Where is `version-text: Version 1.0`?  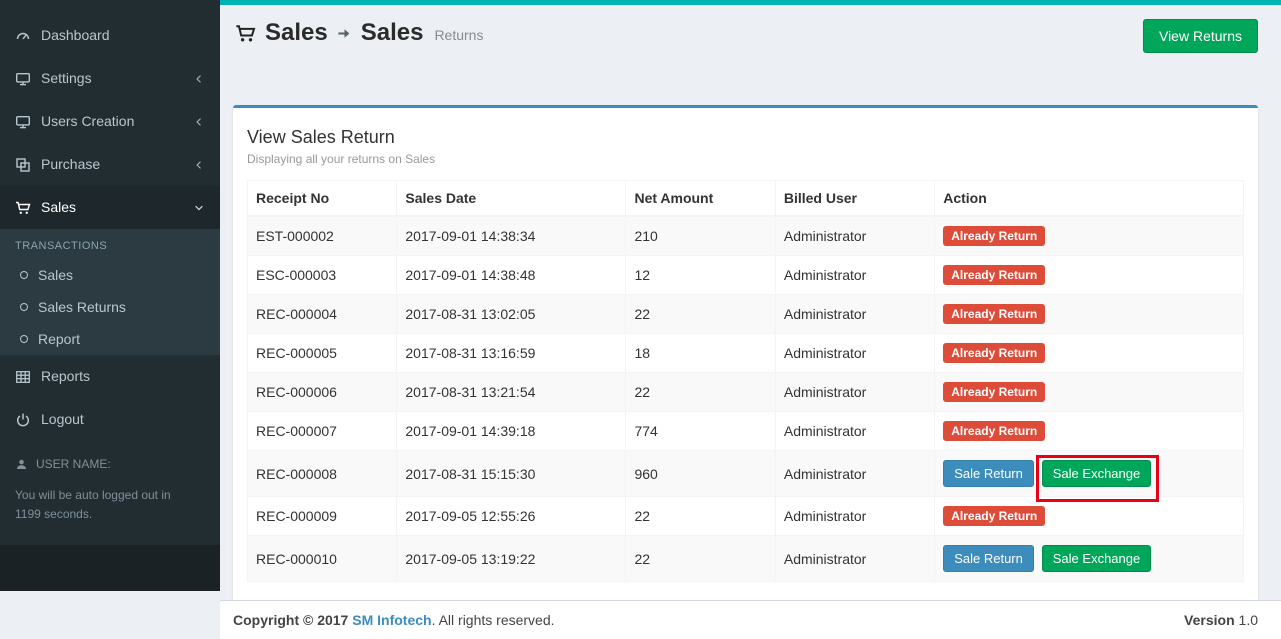
version-text: Version 1.0 is located at coordinates (1221, 620).